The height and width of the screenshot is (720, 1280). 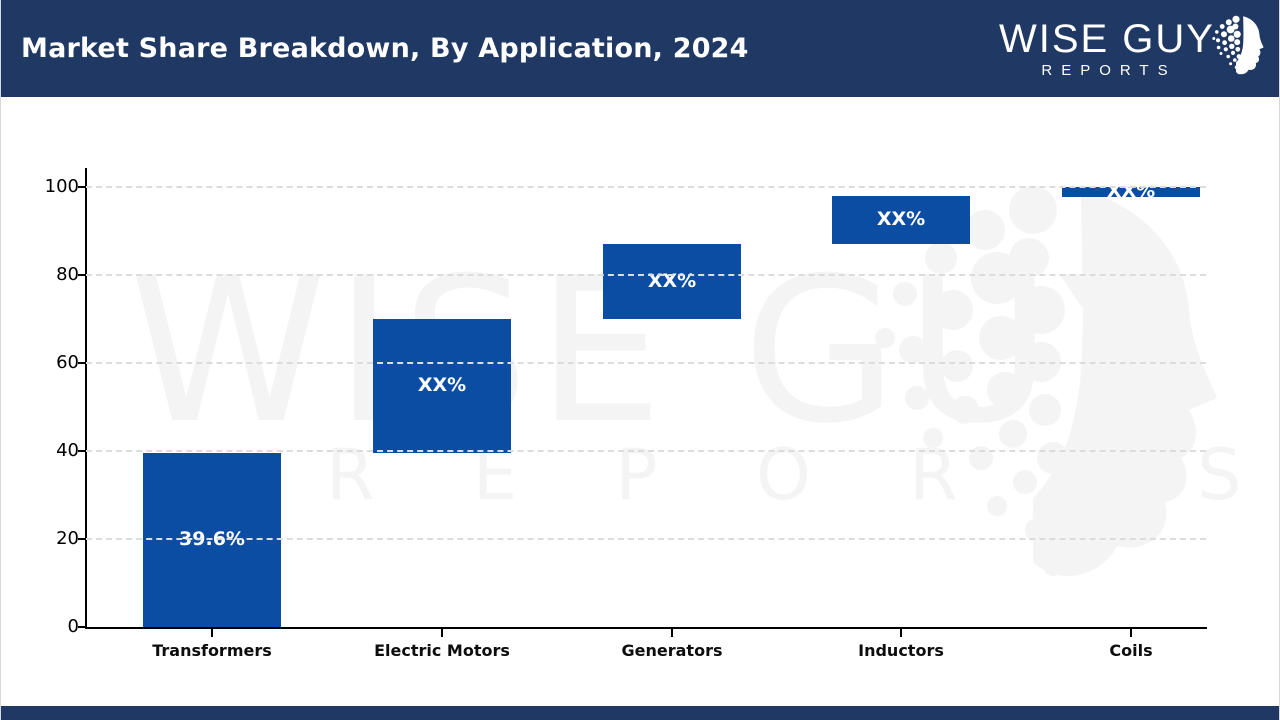 I want to click on x-axis-category-label: Coils, so click(x=1131, y=650).